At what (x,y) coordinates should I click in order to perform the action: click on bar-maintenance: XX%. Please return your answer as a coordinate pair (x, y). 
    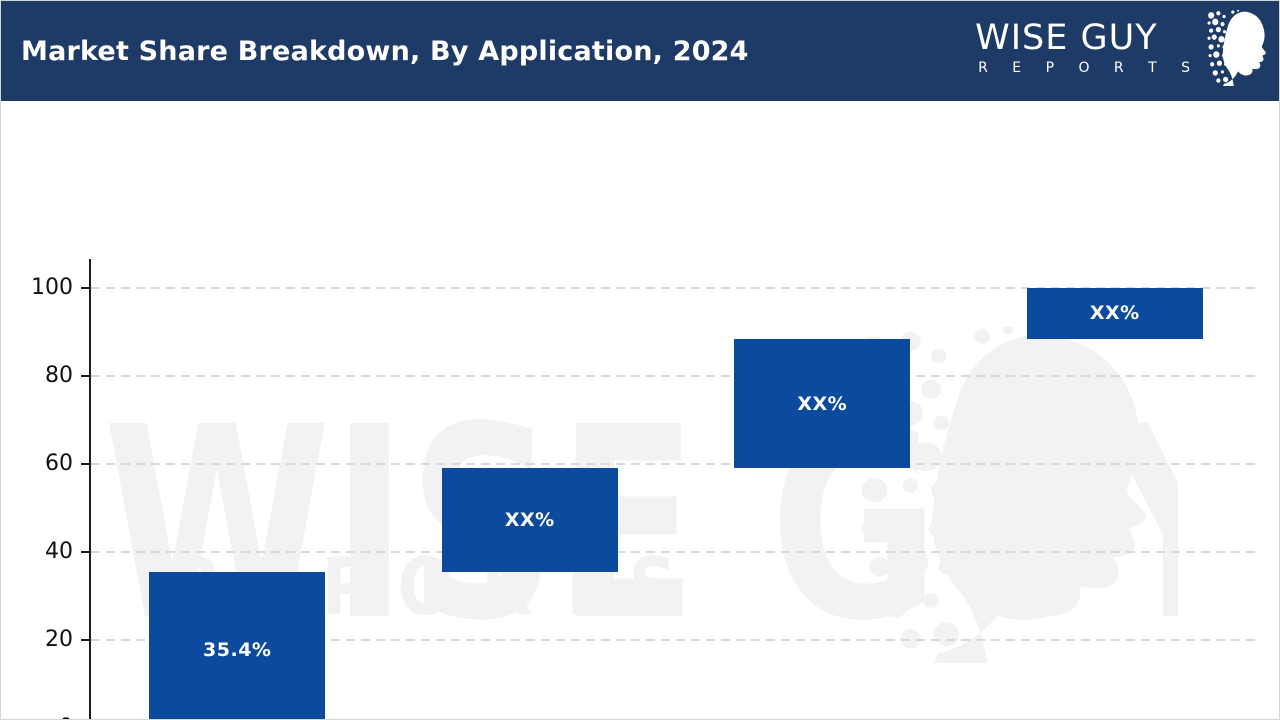
    Looking at the image, I should click on (1114, 313).